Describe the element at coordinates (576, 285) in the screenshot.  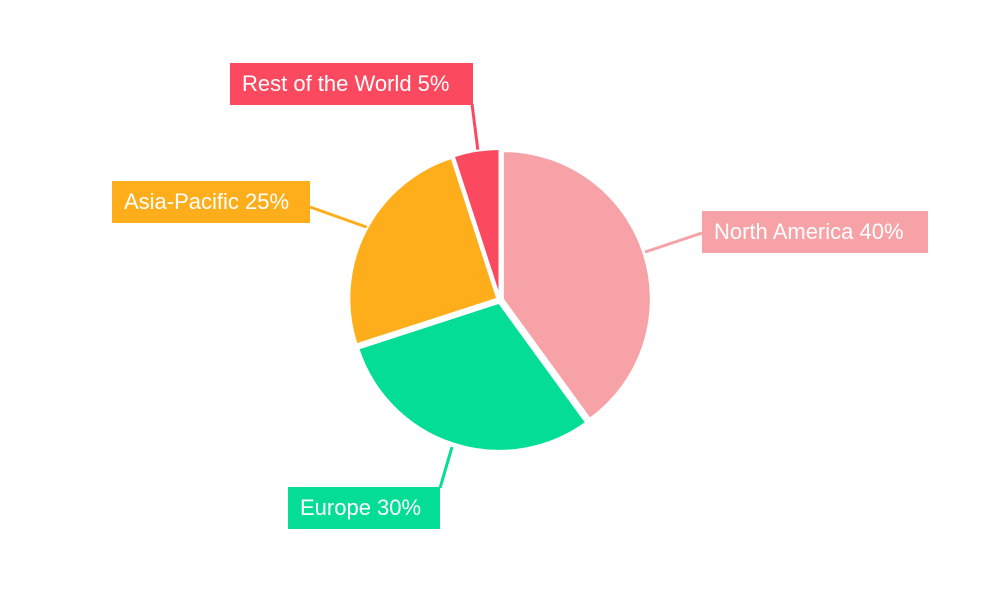
I see `pie-slice-north-america` at that location.